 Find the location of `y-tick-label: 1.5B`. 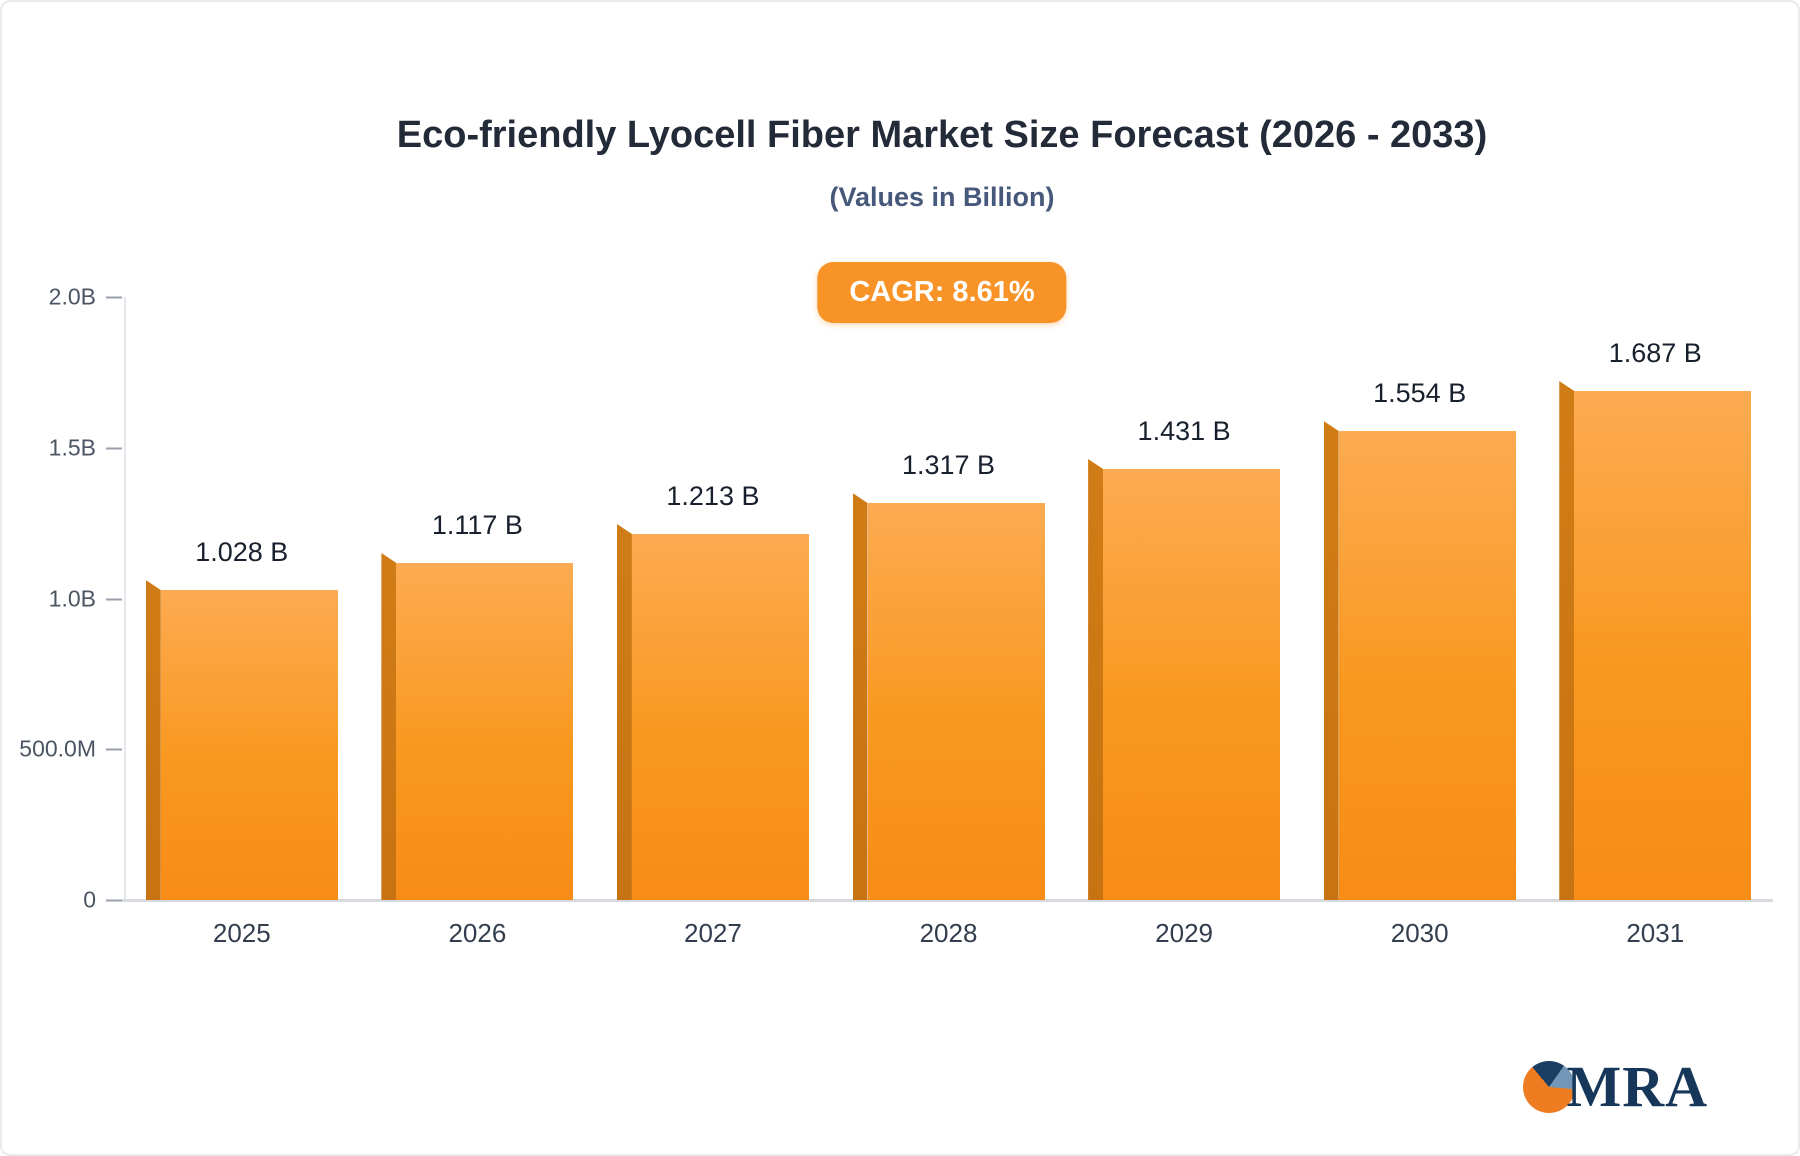

y-tick-label: 1.5B is located at coordinates (72, 447).